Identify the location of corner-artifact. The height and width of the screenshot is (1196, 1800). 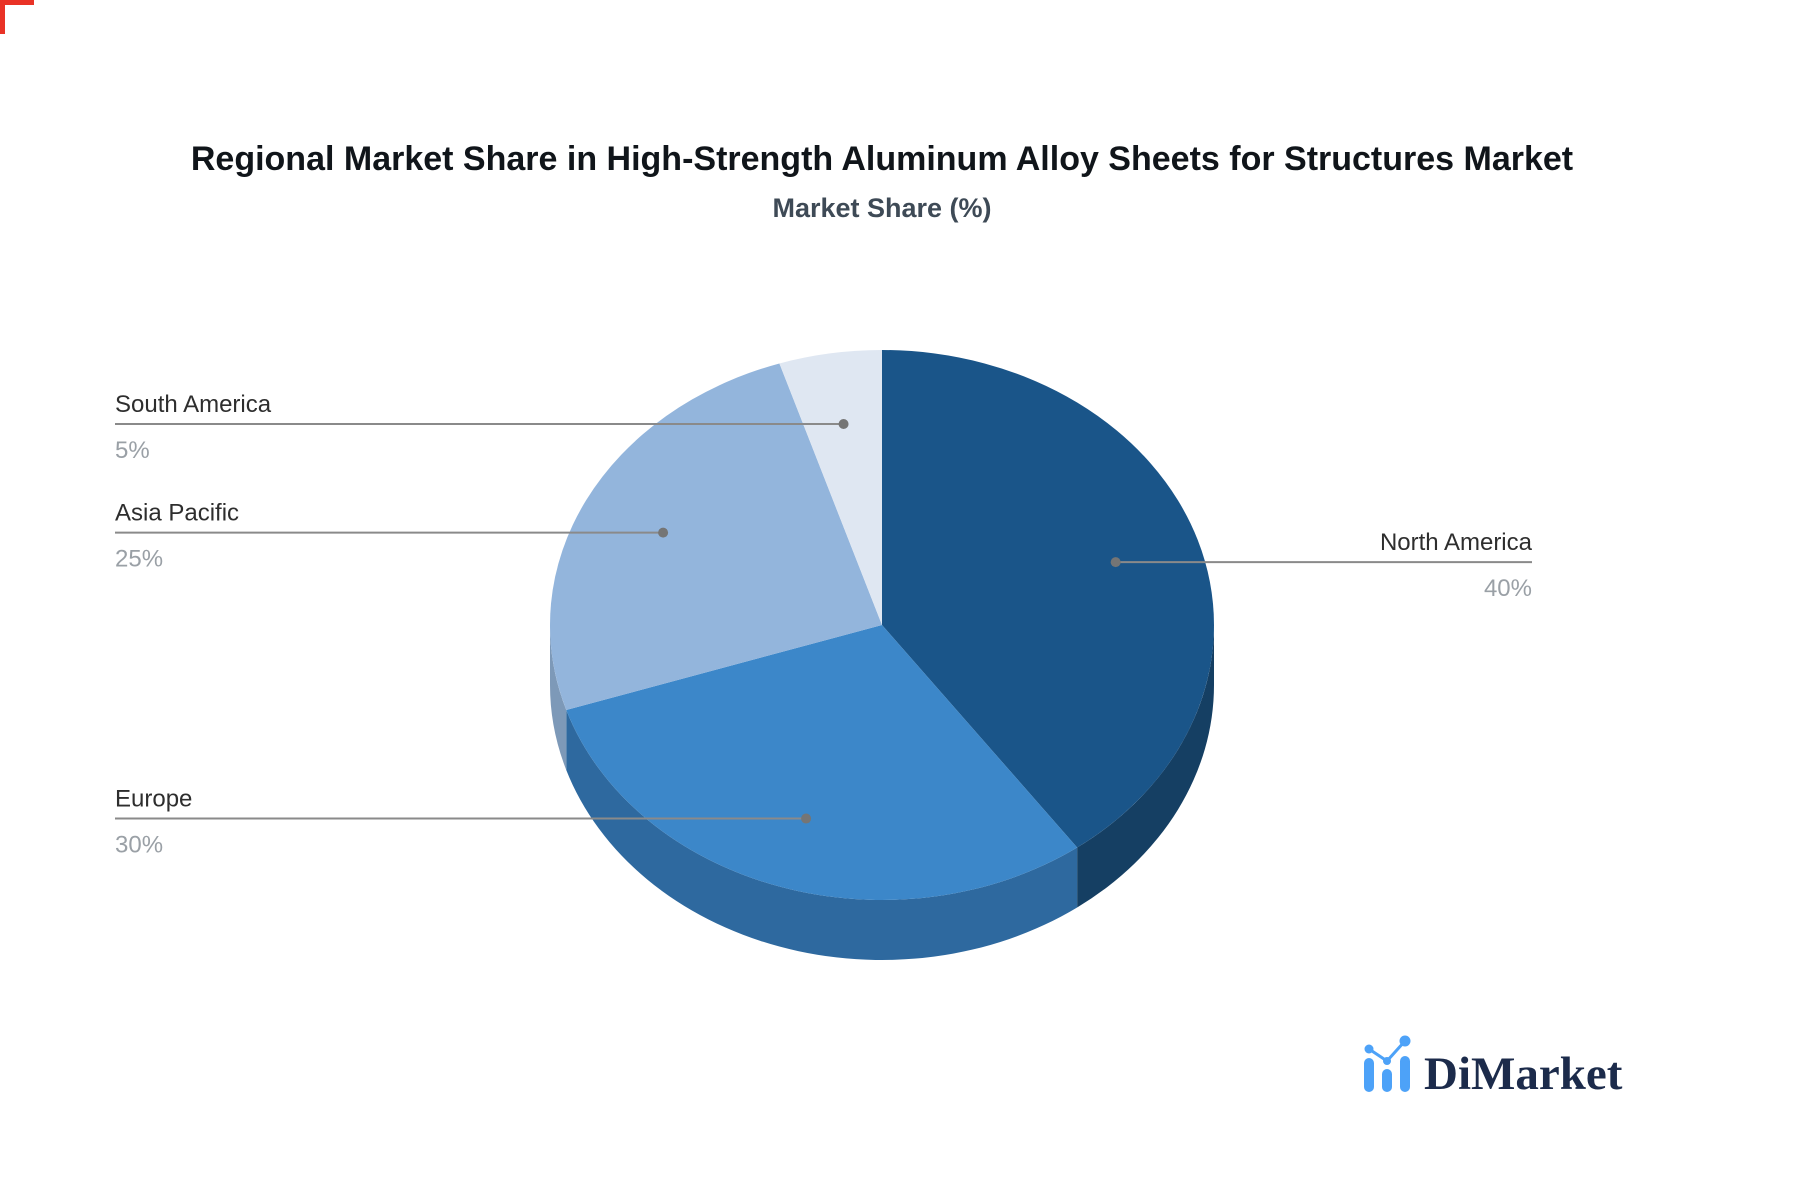
(17, 17).